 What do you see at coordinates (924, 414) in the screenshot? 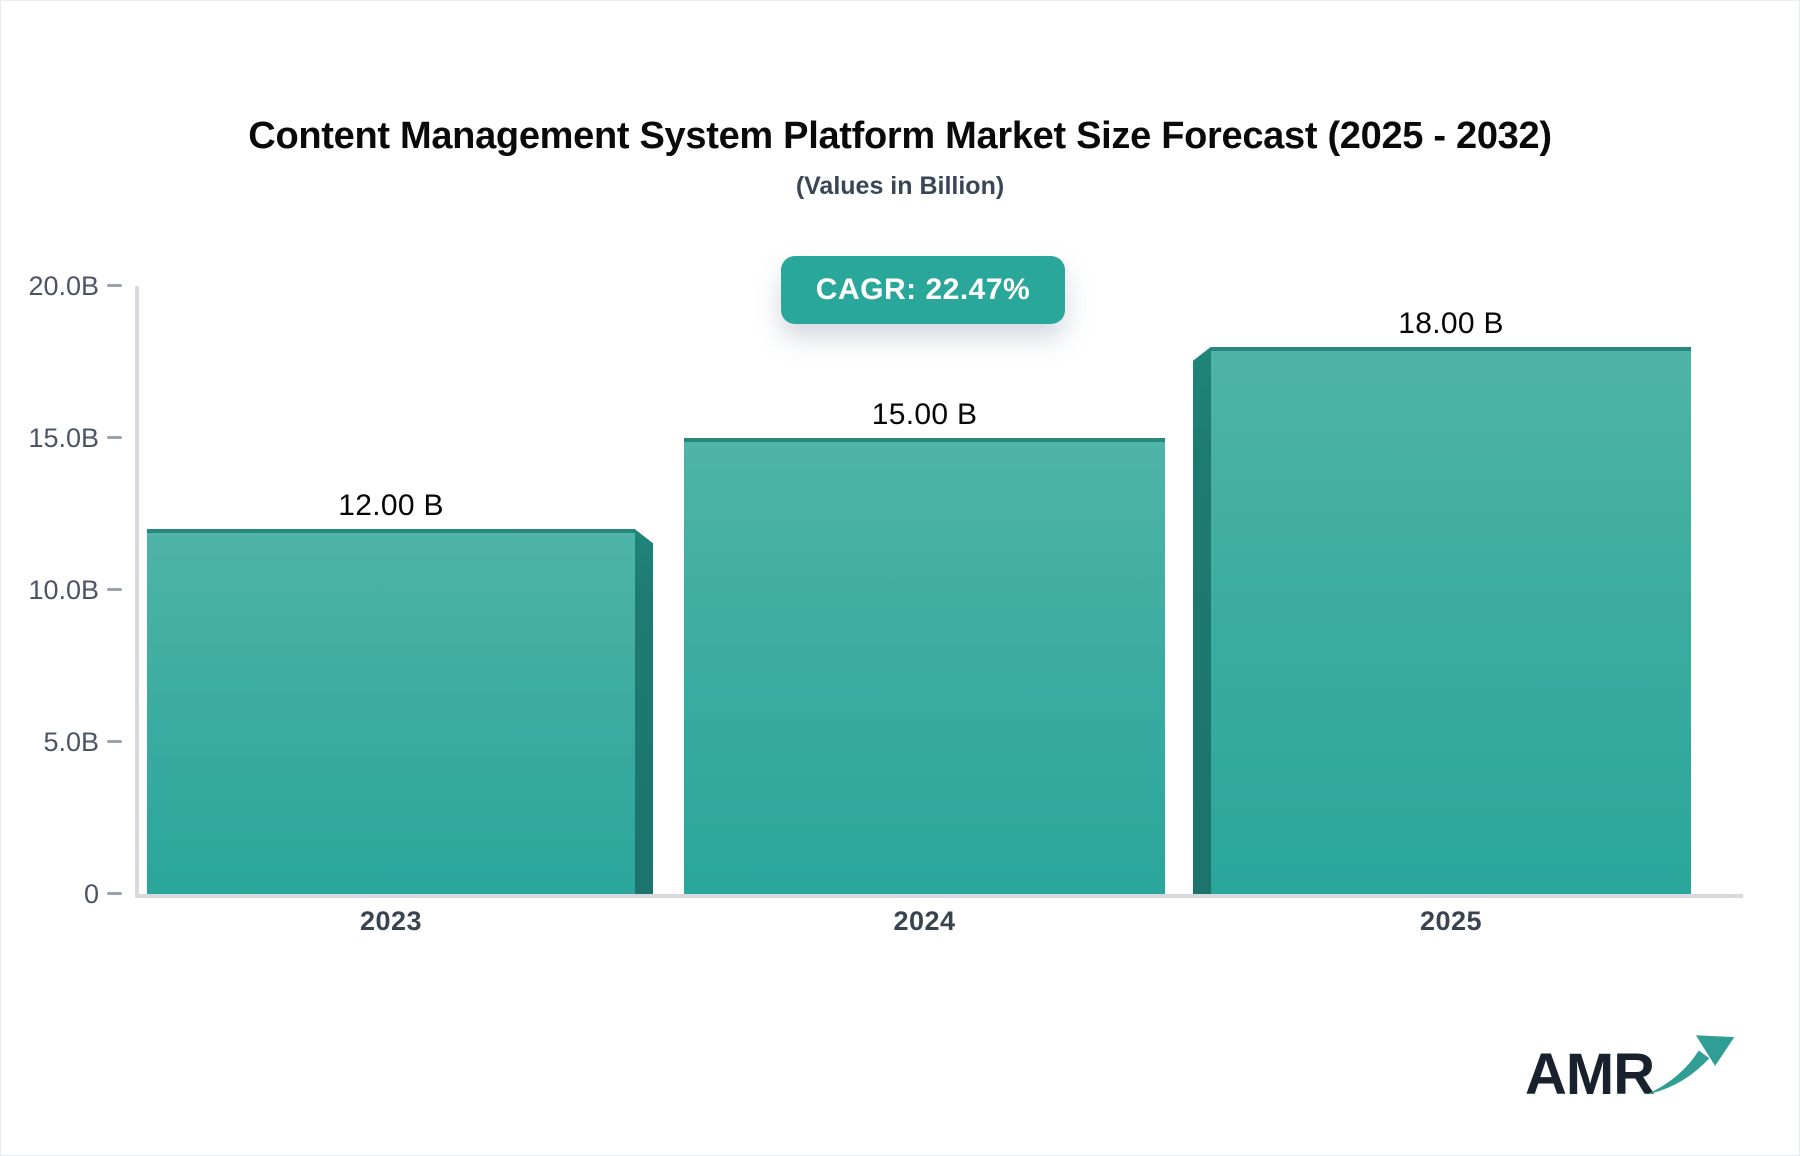
I see `bar-value-label: 15.00 B` at bounding box center [924, 414].